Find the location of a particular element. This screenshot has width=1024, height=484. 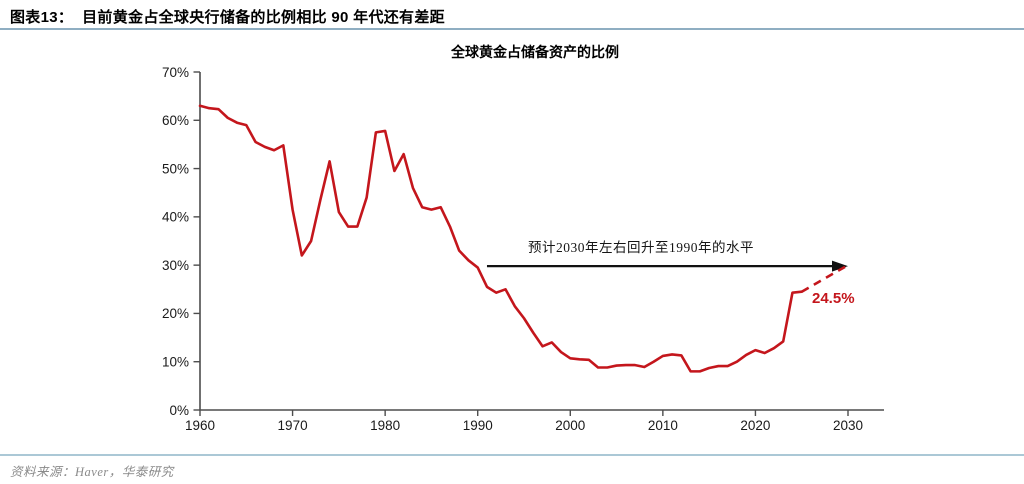

y-axis-tick-label: 20% is located at coordinates (175, 313).